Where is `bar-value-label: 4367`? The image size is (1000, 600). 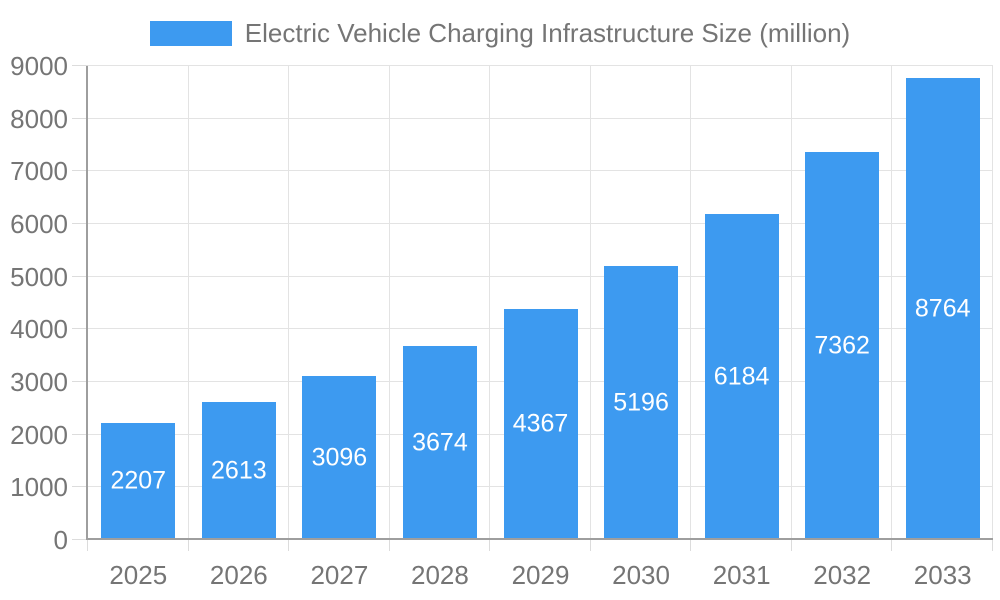
bar-value-label: 4367 is located at coordinates (540, 423).